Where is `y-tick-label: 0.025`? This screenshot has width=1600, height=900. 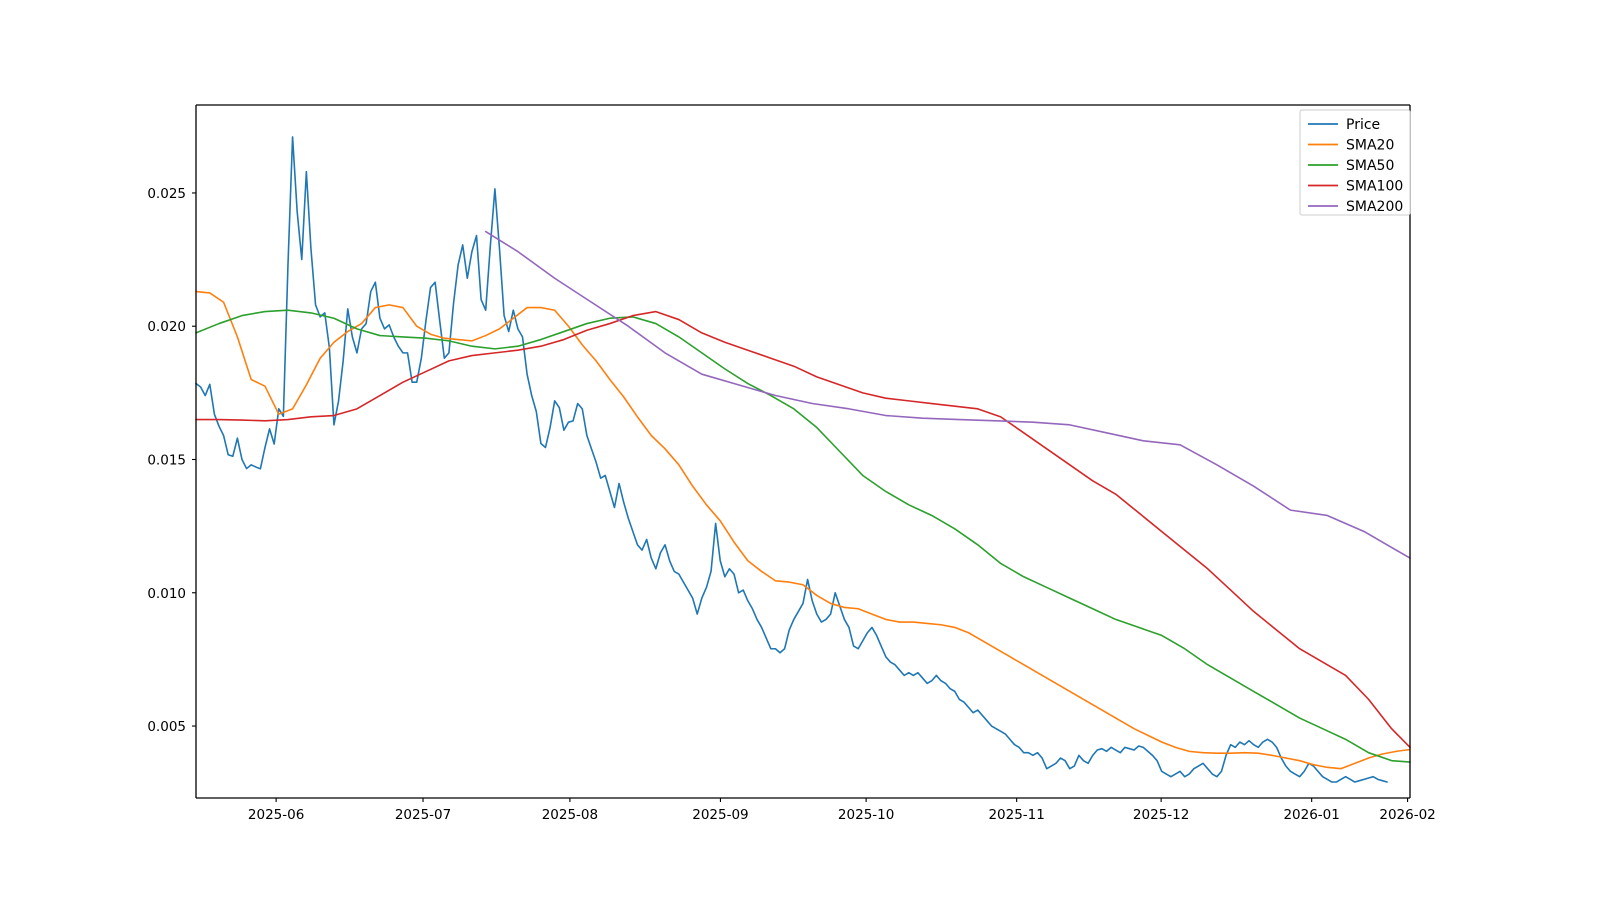 y-tick-label: 0.025 is located at coordinates (166, 194).